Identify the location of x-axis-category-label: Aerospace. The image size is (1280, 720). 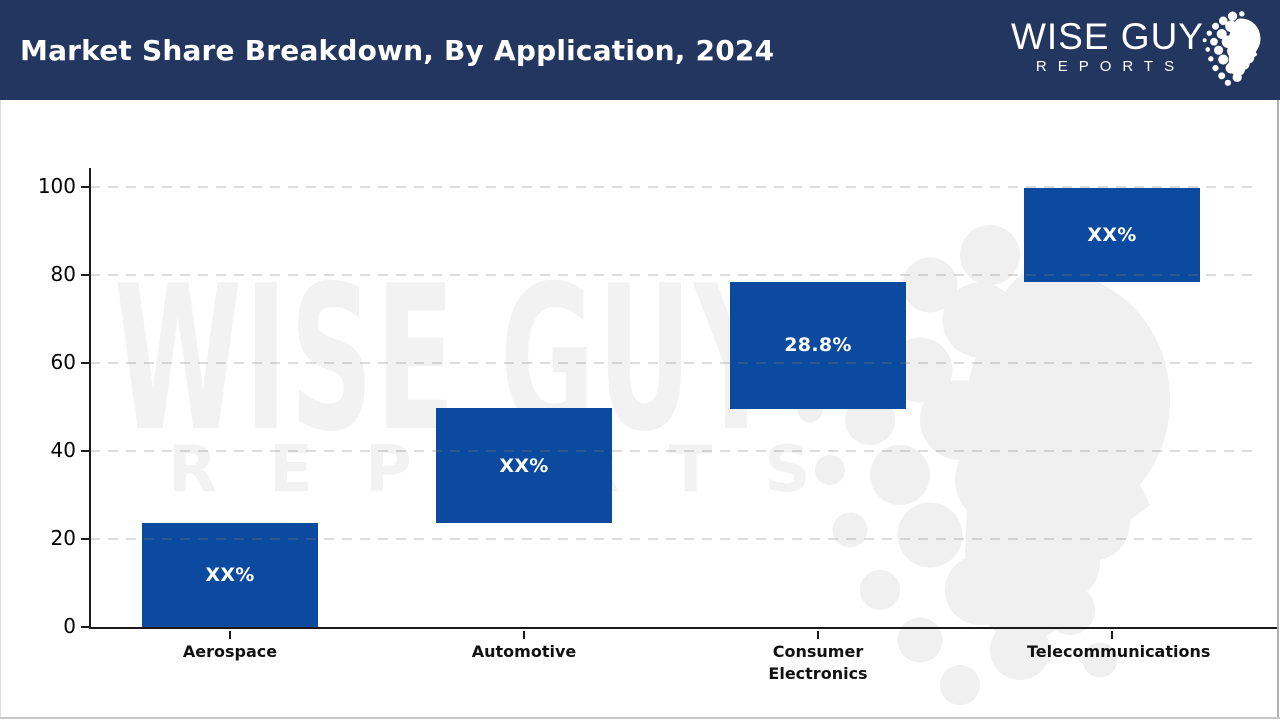
(230, 651).